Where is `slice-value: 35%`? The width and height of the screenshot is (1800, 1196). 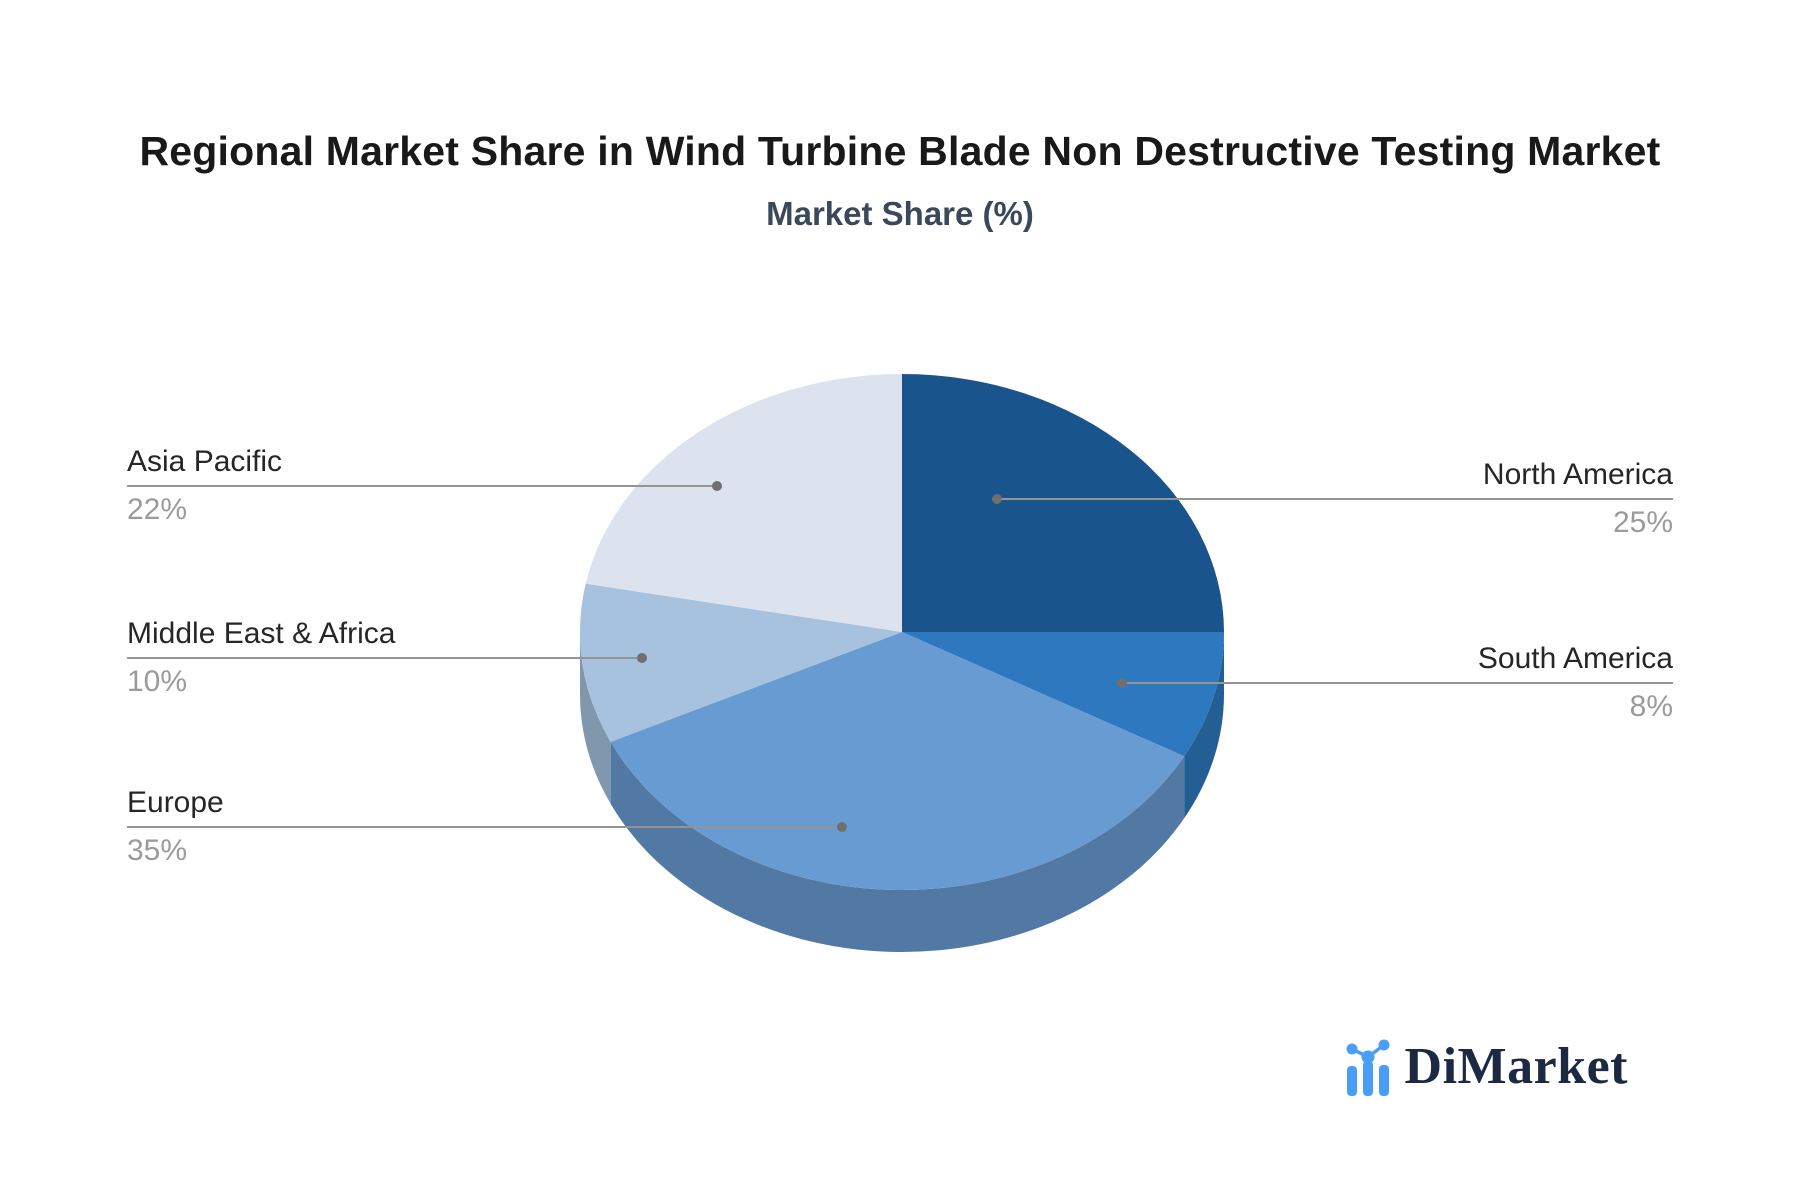
slice-value: 35% is located at coordinates (157, 850).